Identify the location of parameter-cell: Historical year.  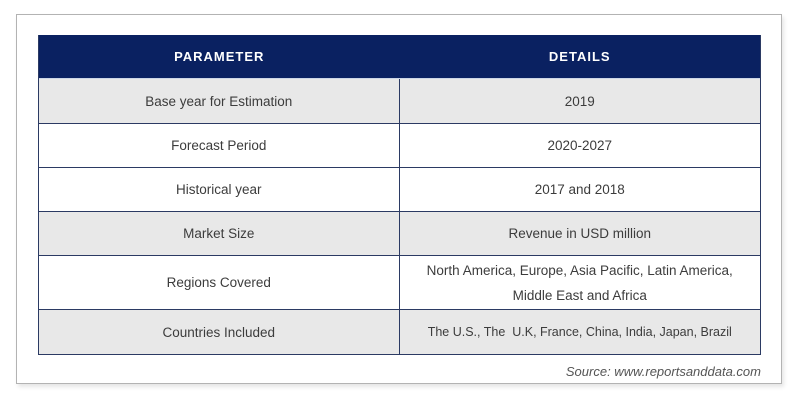
(219, 189).